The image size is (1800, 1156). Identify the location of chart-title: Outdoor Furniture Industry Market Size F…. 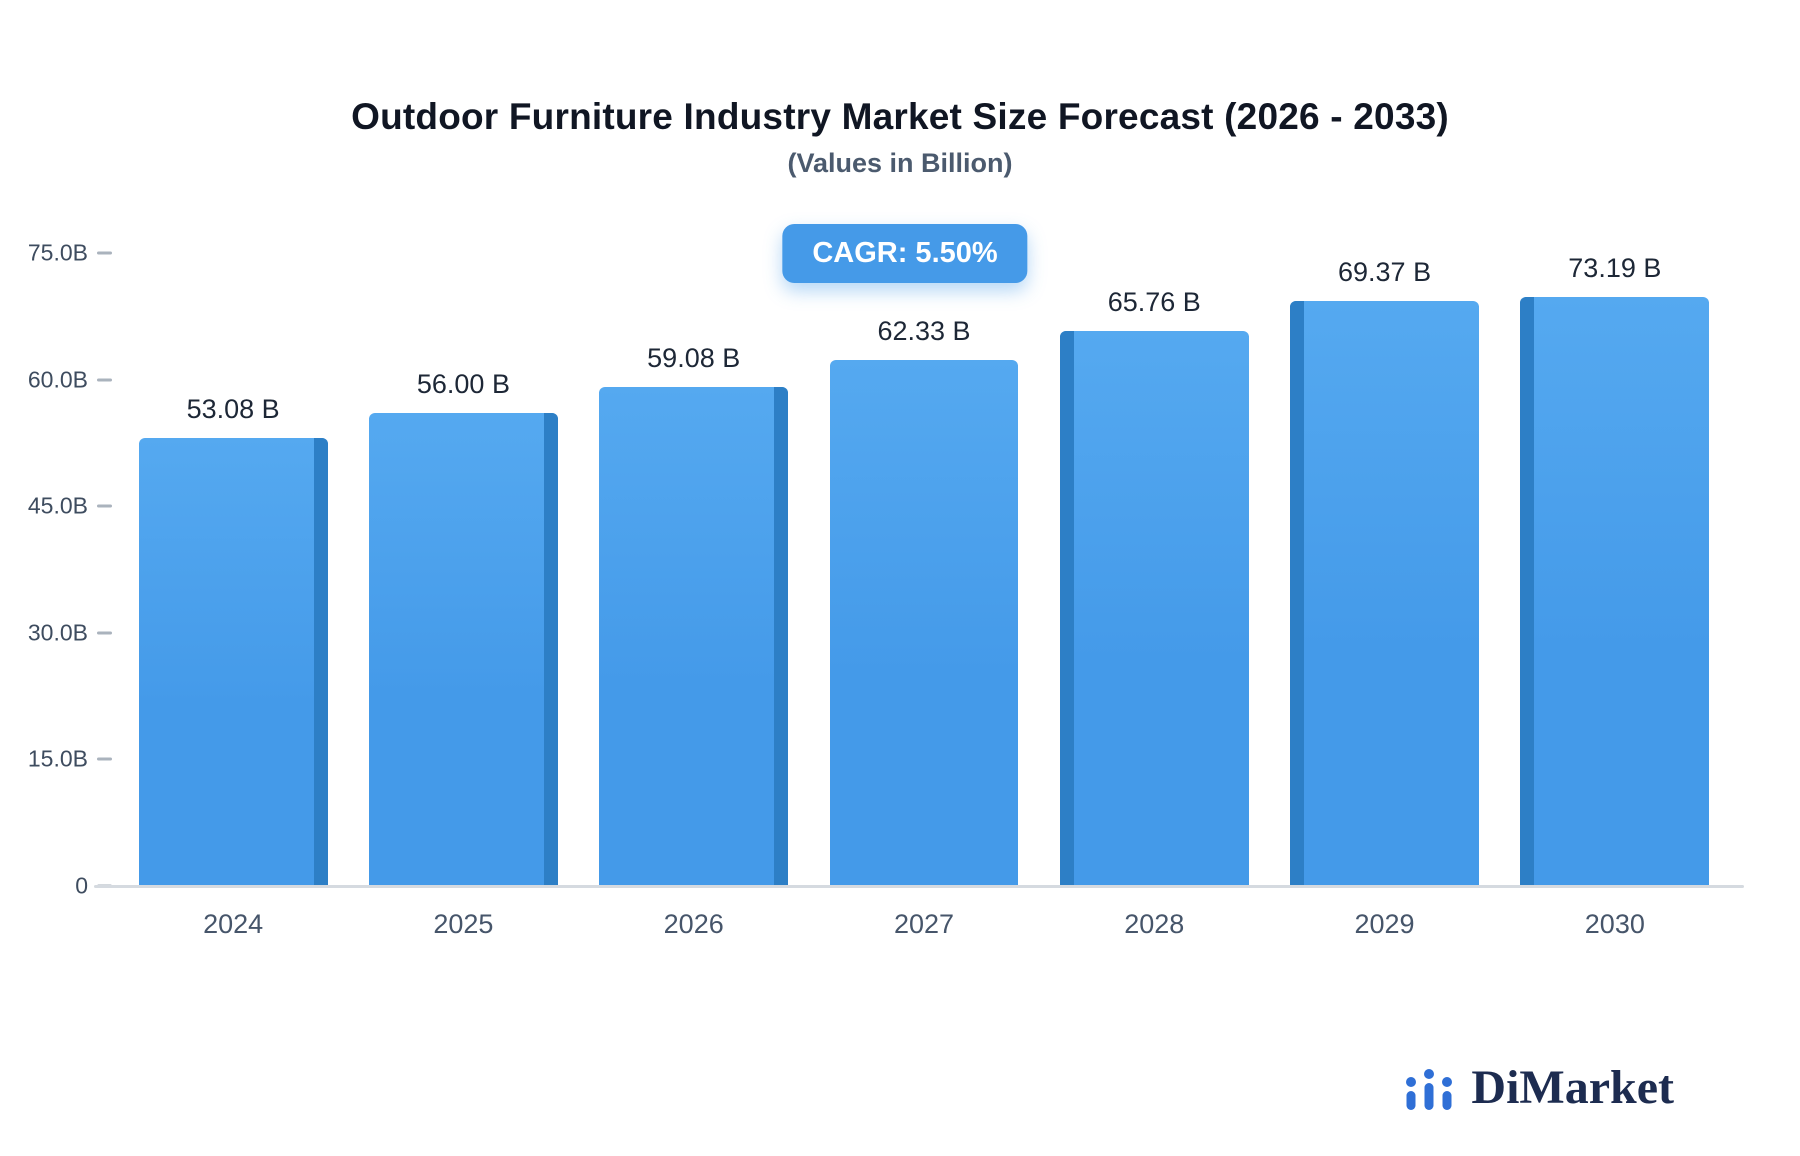
(900, 116).